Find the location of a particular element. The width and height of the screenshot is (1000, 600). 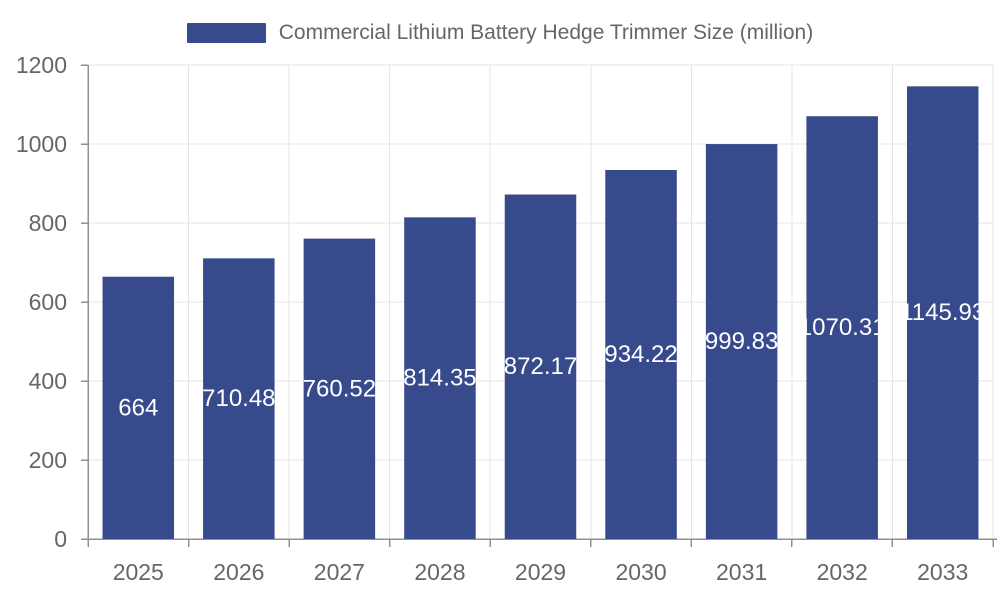

y-tick-label: 200 is located at coordinates (48, 460).